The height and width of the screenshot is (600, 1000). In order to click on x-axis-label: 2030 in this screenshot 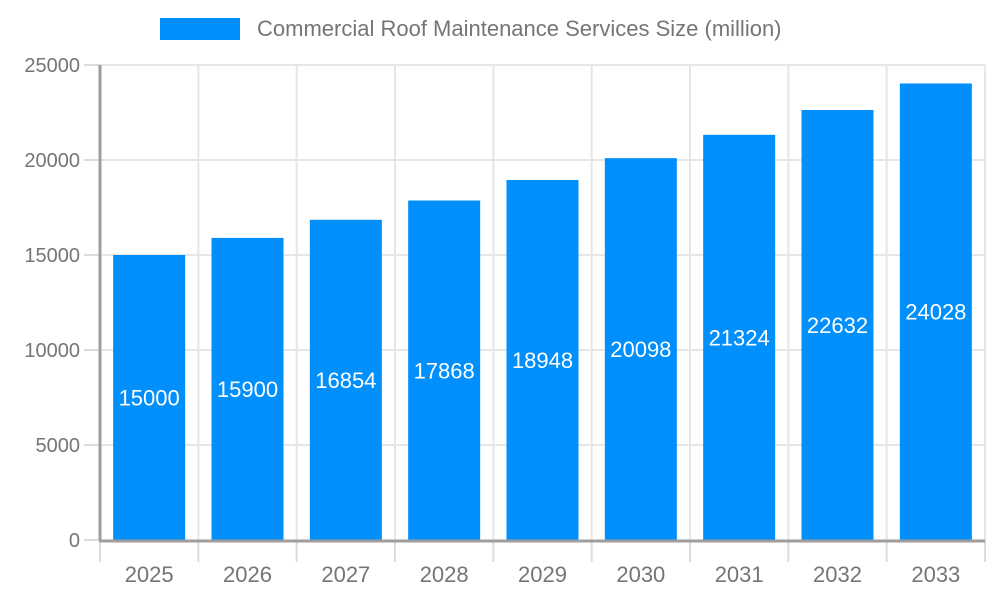, I will do `click(640, 574)`.